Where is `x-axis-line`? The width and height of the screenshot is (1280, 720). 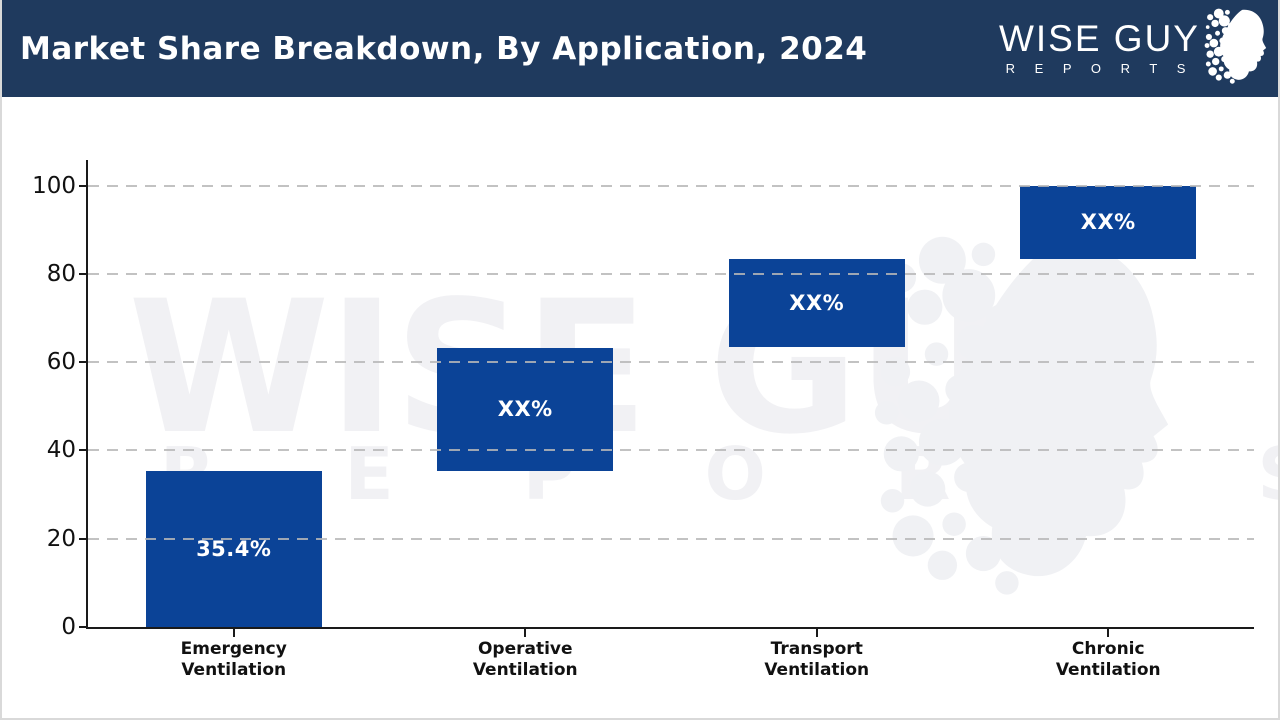 x-axis-line is located at coordinates (670, 628).